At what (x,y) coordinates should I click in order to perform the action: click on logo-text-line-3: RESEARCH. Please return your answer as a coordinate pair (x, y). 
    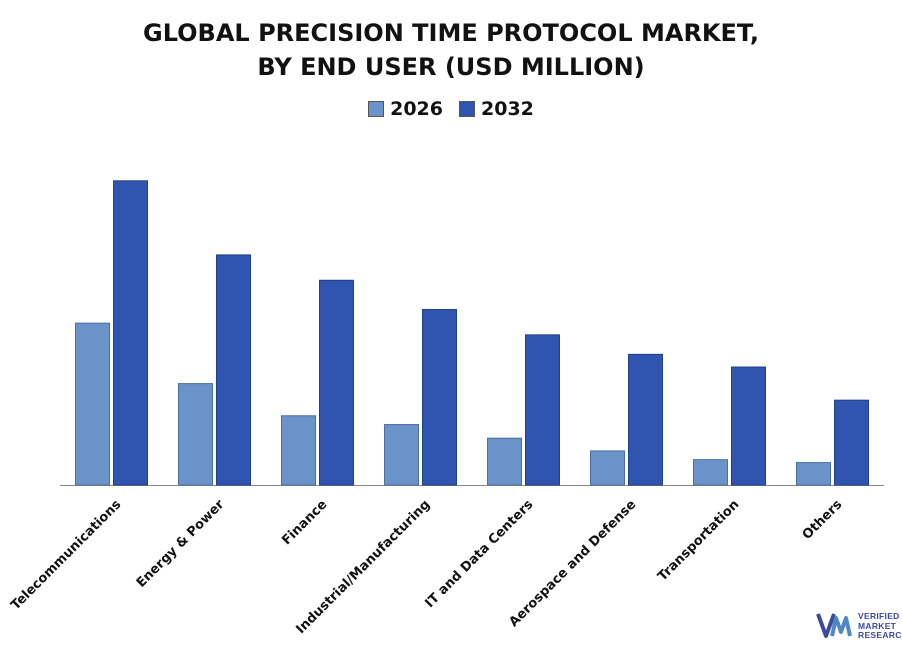
    Looking at the image, I should click on (880, 635).